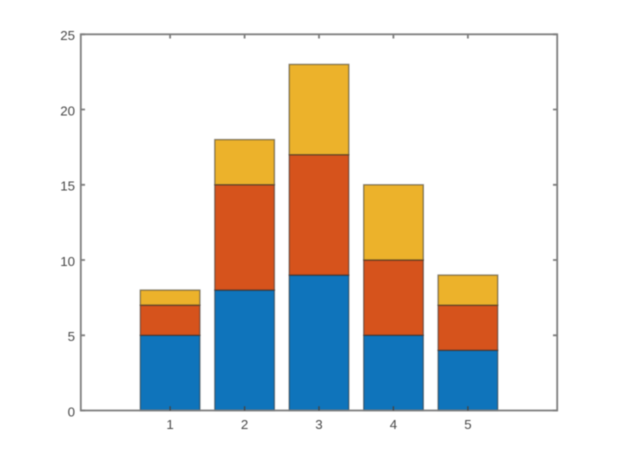 The image size is (617, 462). What do you see at coordinates (67, 261) in the screenshot?
I see `svg-text: 10` at bounding box center [67, 261].